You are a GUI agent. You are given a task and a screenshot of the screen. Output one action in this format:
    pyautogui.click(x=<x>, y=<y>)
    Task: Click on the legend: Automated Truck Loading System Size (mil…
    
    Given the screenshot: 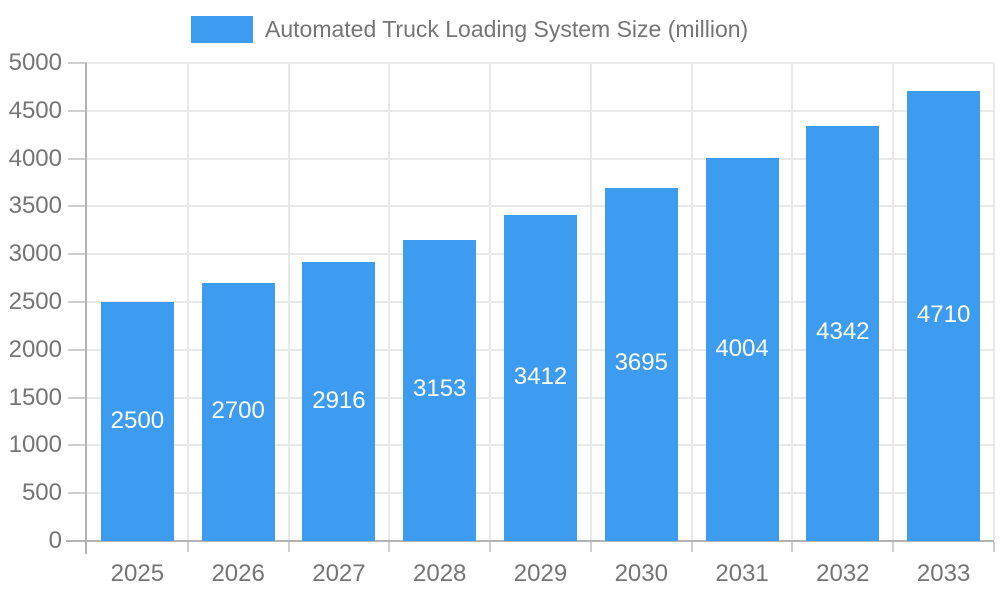 What is the action you would take?
    pyautogui.click(x=469, y=29)
    